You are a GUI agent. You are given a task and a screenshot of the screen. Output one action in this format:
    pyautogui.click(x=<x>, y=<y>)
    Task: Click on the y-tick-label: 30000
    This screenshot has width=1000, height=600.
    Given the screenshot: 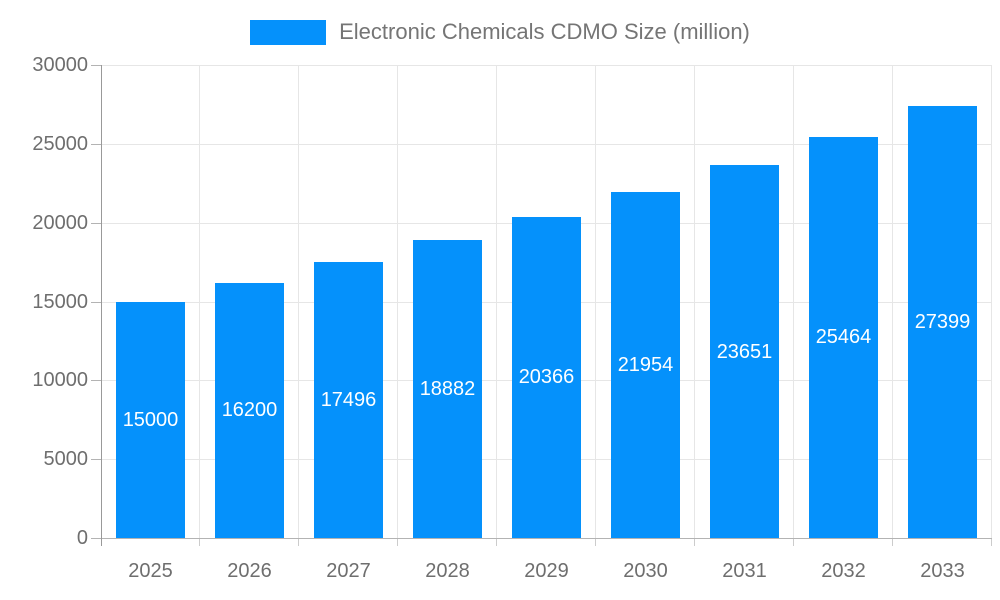 What is the action you would take?
    pyautogui.click(x=60, y=65)
    